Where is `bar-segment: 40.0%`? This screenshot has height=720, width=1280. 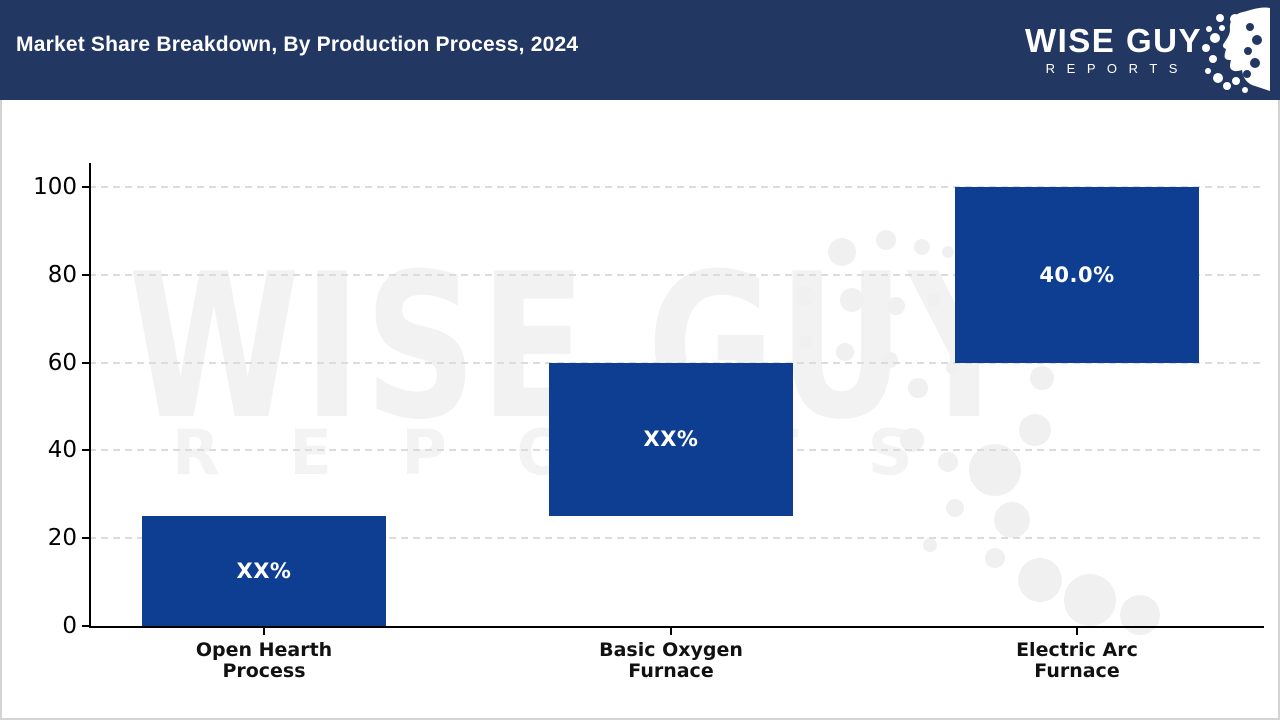
bar-segment: 40.0% is located at coordinates (1077, 275).